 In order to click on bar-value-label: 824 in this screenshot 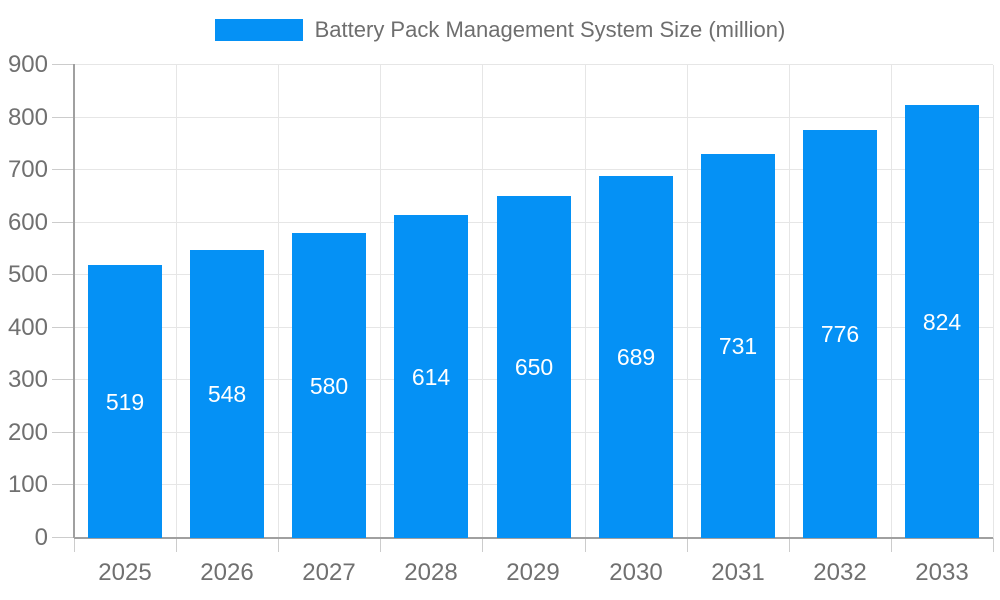, I will do `click(942, 322)`.